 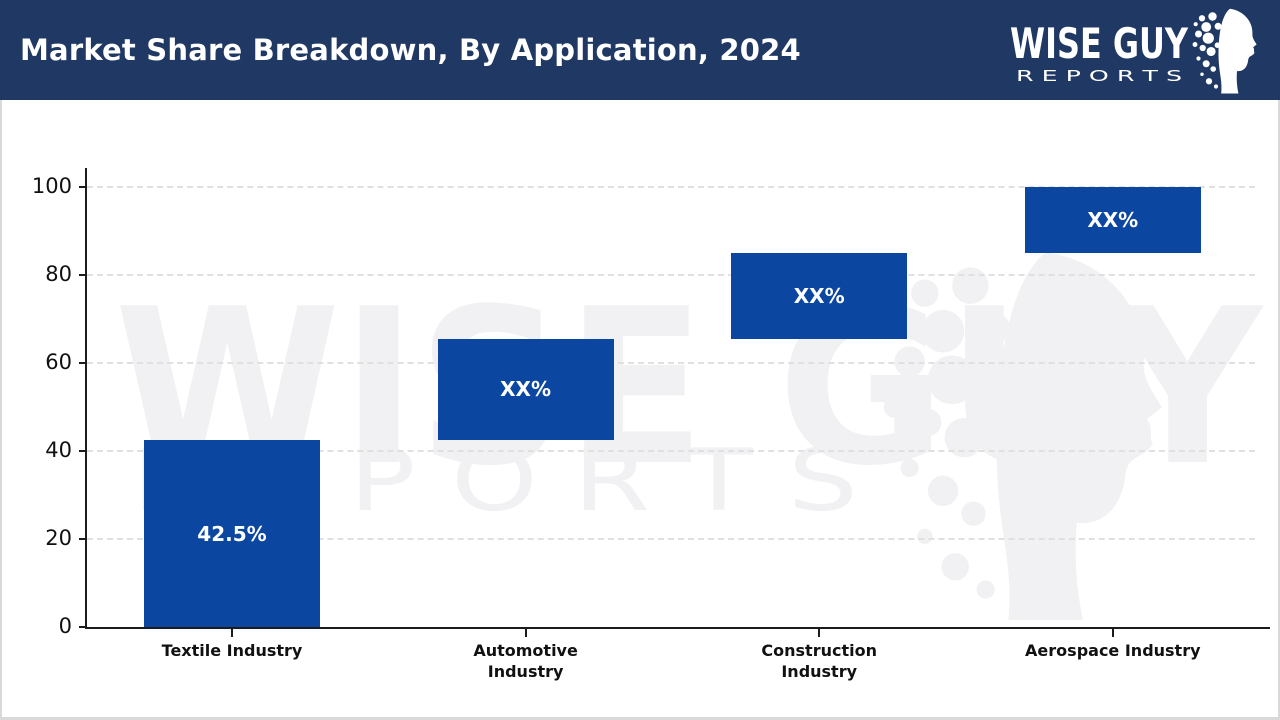 I want to click on y-tick-label-20: 20, so click(x=58, y=538).